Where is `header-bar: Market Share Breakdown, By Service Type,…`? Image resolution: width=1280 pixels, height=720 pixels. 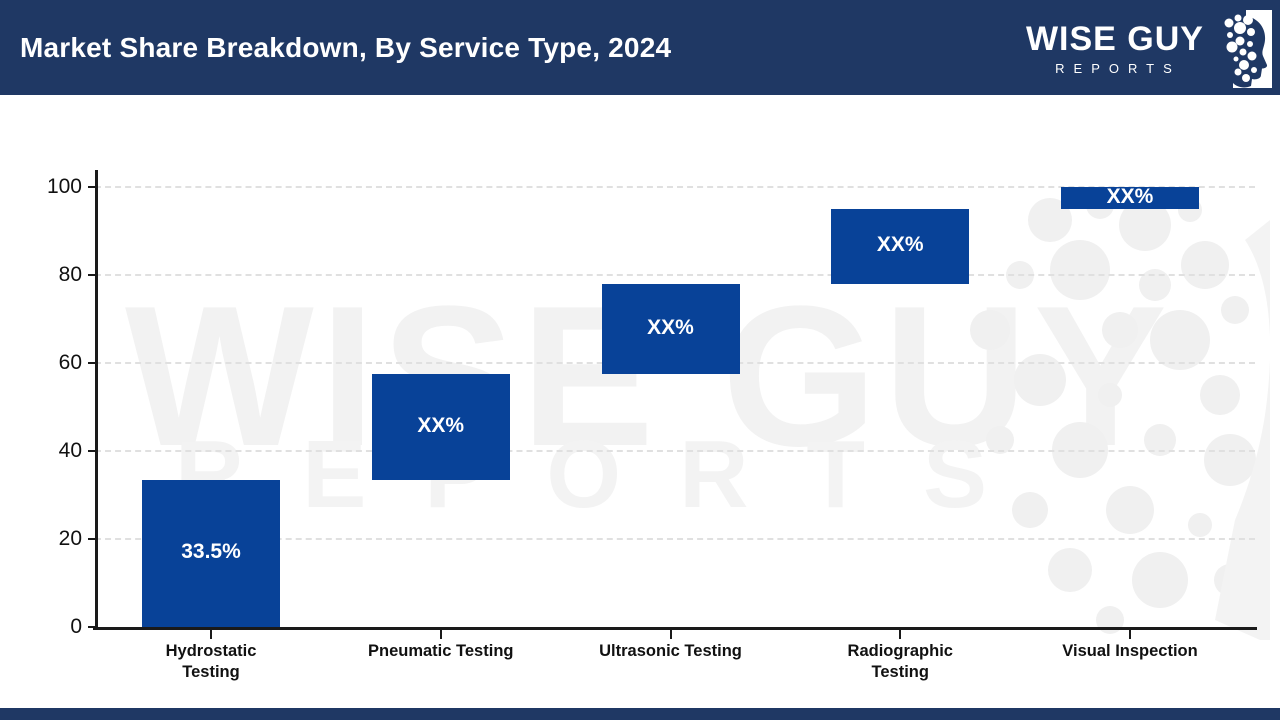
header-bar: Market Share Breakdown, By Service Type,… is located at coordinates (640, 47).